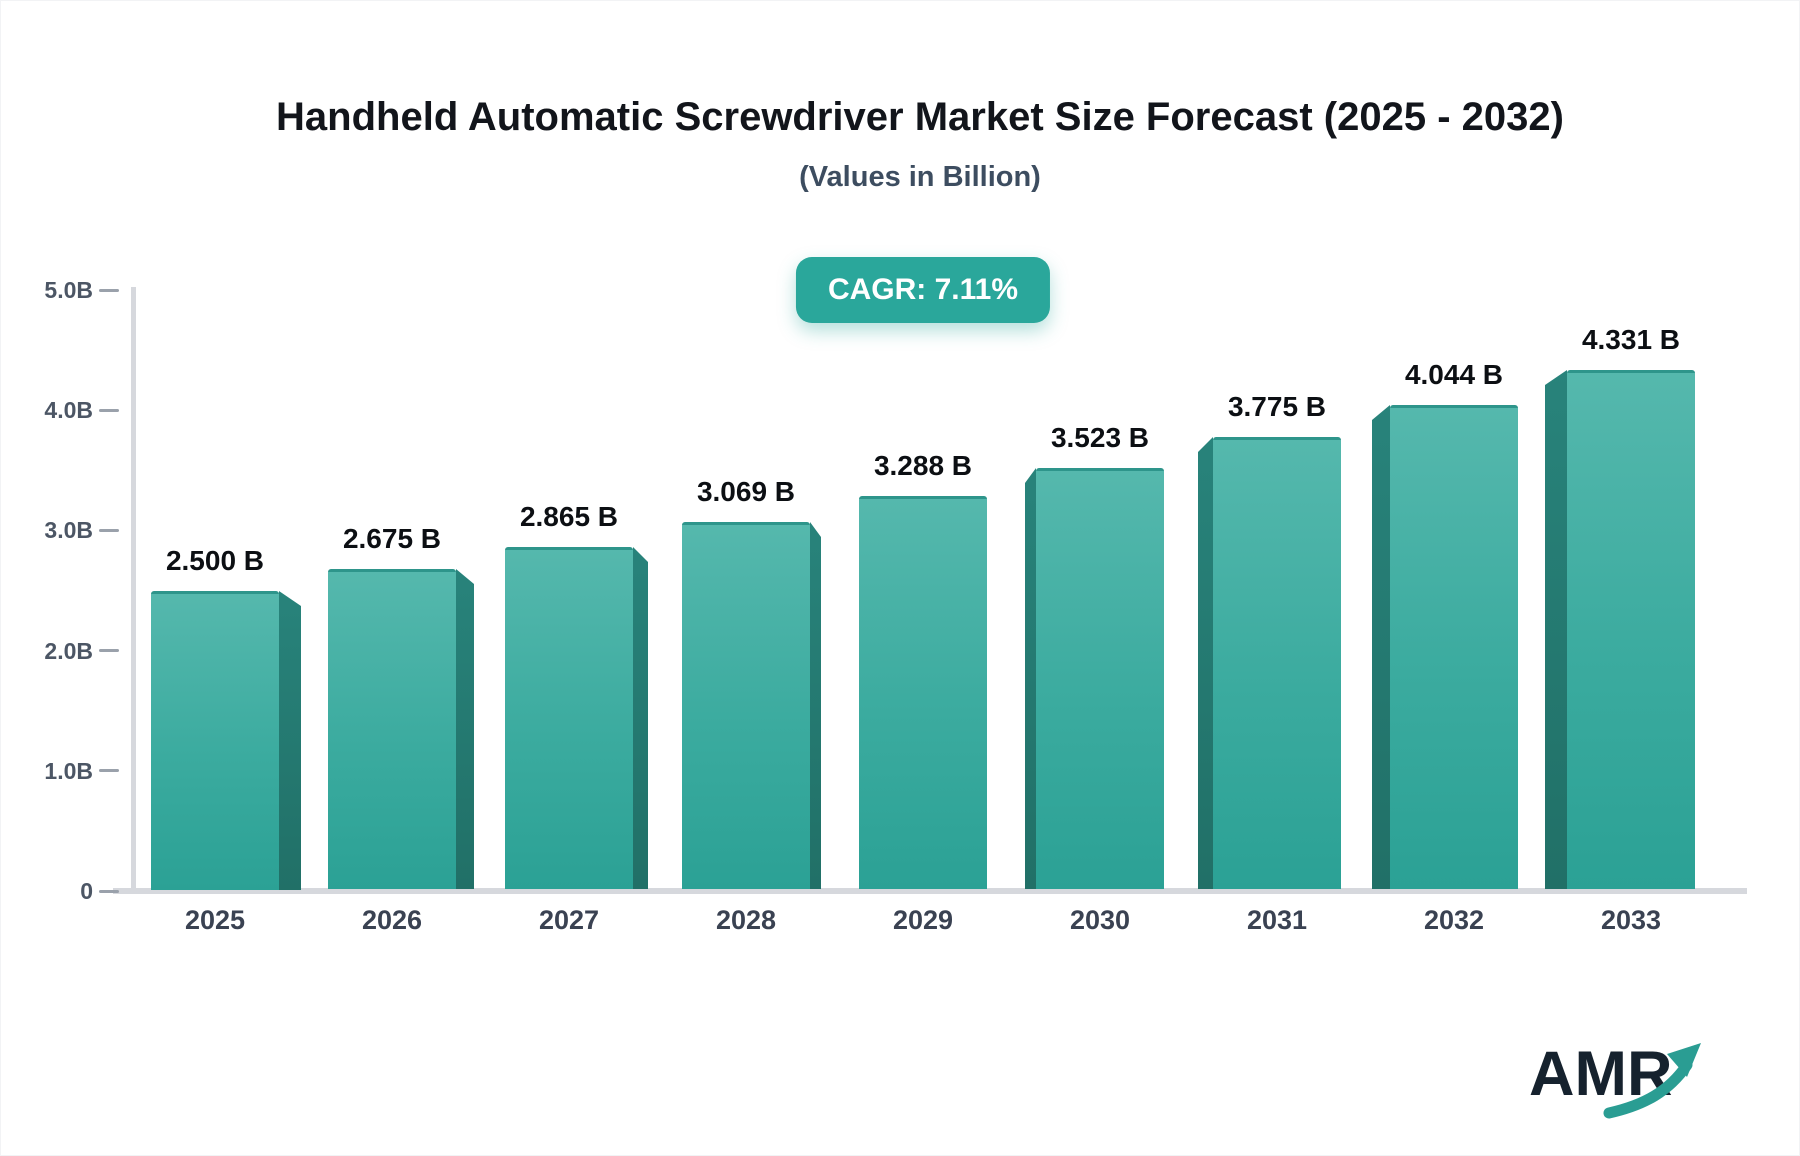 The image size is (1800, 1156). I want to click on y-axis-tick-label: 2.0B, so click(68, 651).